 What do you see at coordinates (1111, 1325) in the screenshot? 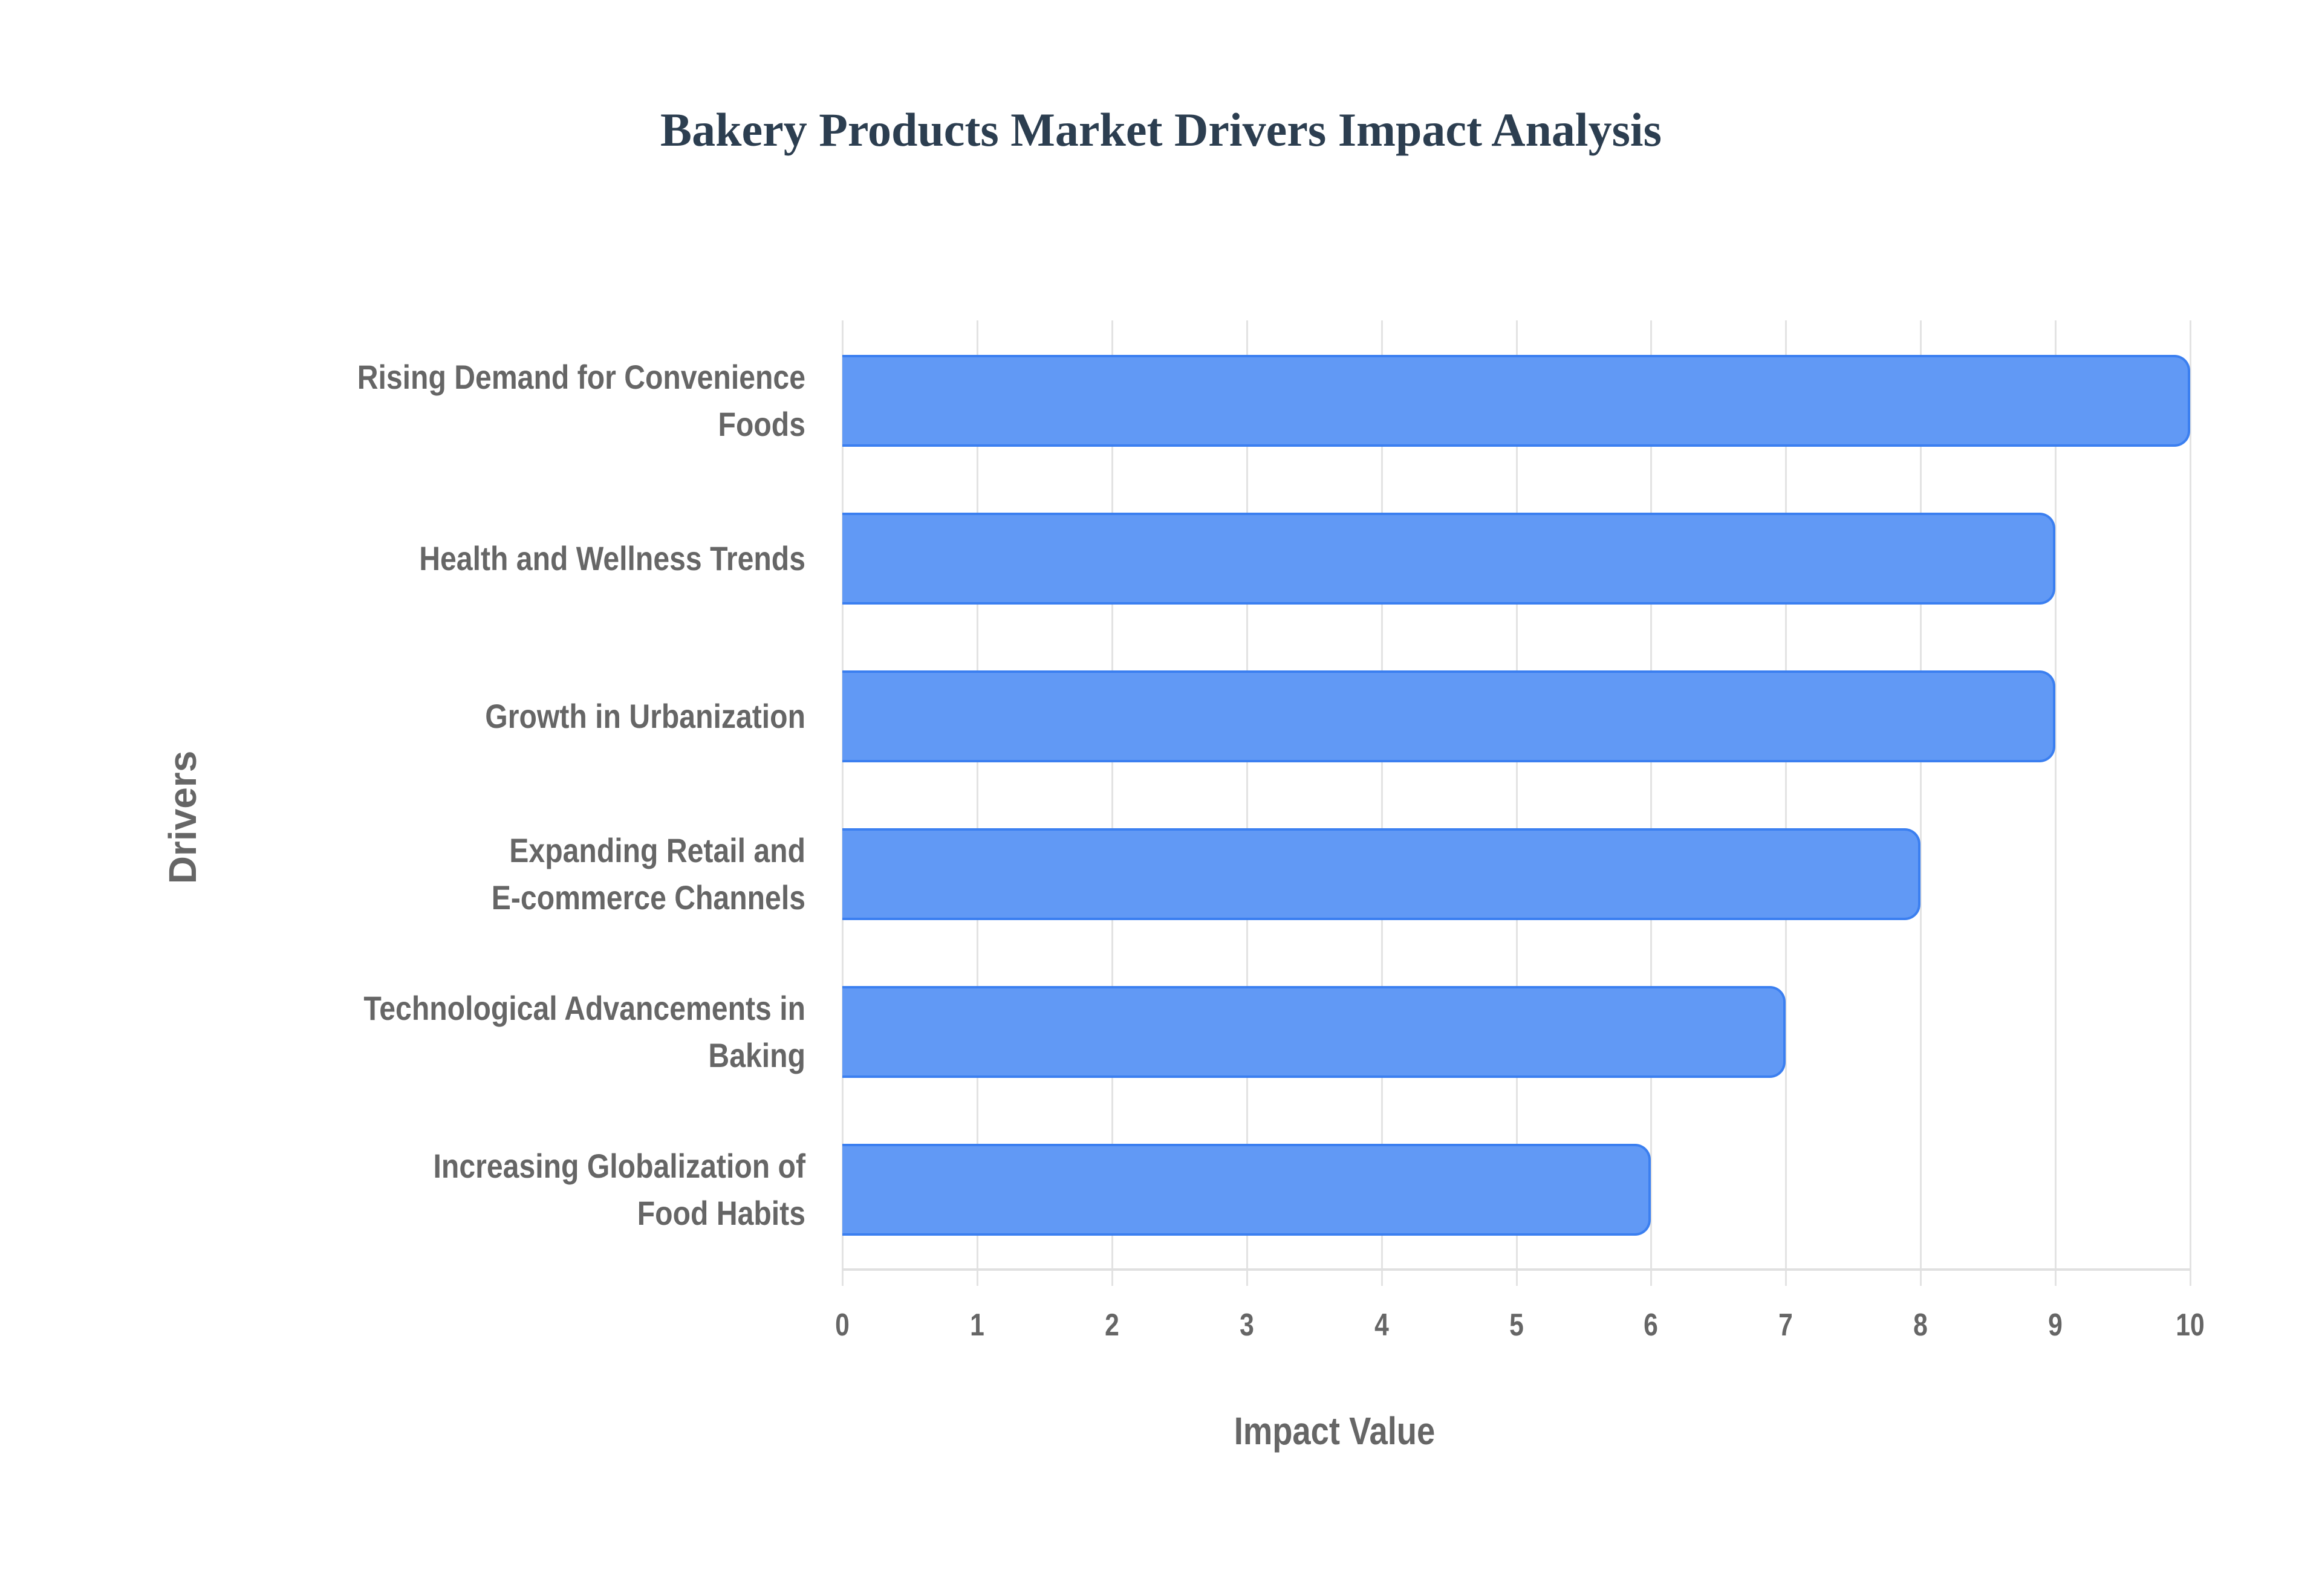
I see `x-tick-label: 2` at bounding box center [1111, 1325].